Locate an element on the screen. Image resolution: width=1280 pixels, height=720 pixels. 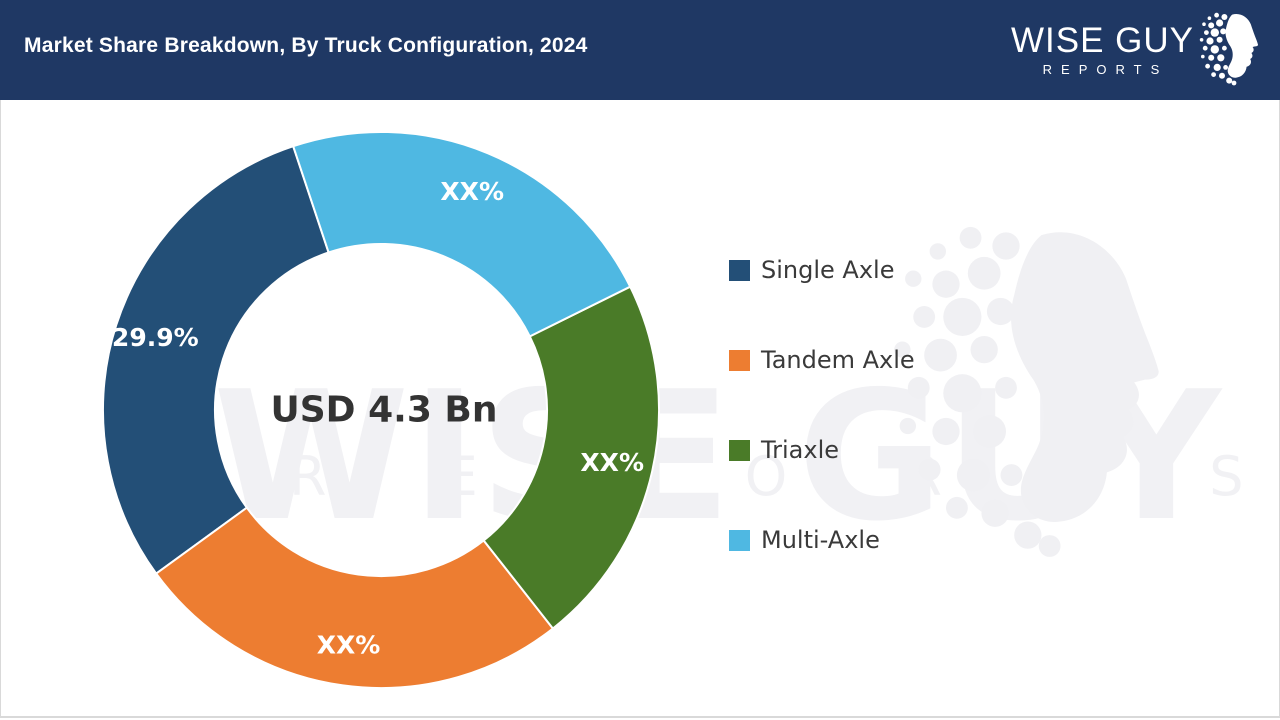
legend-item-triaxle: Triaxle is located at coordinates (822, 450).